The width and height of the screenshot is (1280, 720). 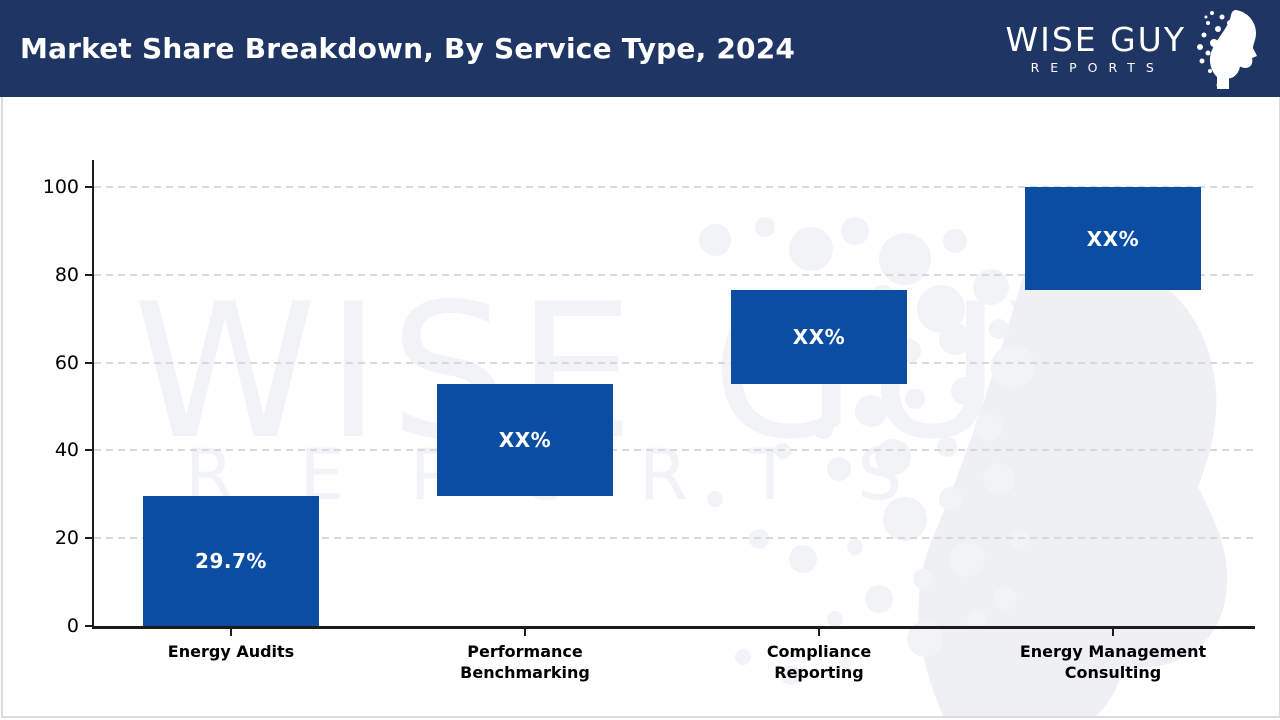 What do you see at coordinates (93, 394) in the screenshot?
I see `y-axis-line` at bounding box center [93, 394].